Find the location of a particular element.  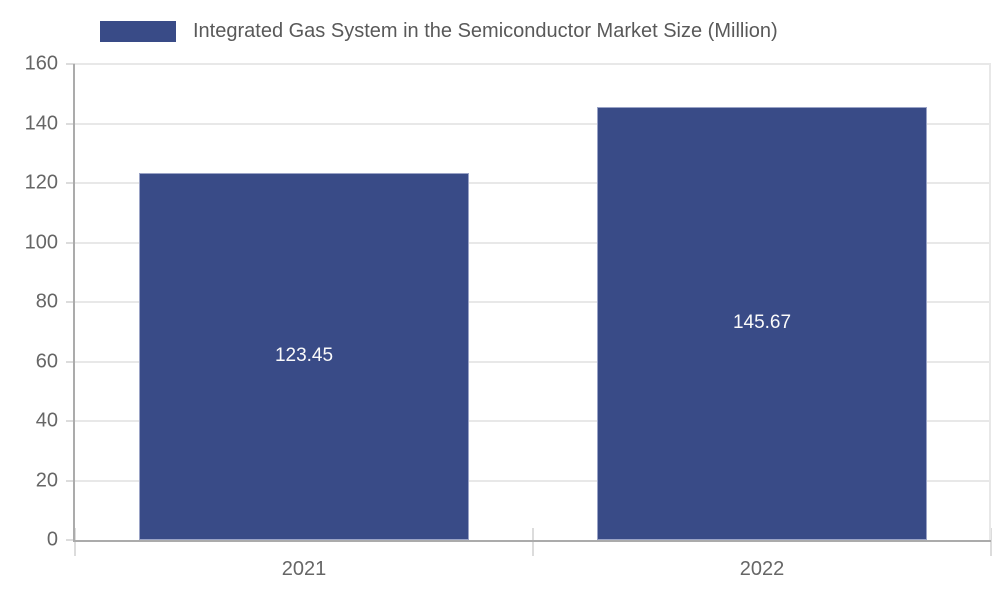

y-axis-line is located at coordinates (74, 303).